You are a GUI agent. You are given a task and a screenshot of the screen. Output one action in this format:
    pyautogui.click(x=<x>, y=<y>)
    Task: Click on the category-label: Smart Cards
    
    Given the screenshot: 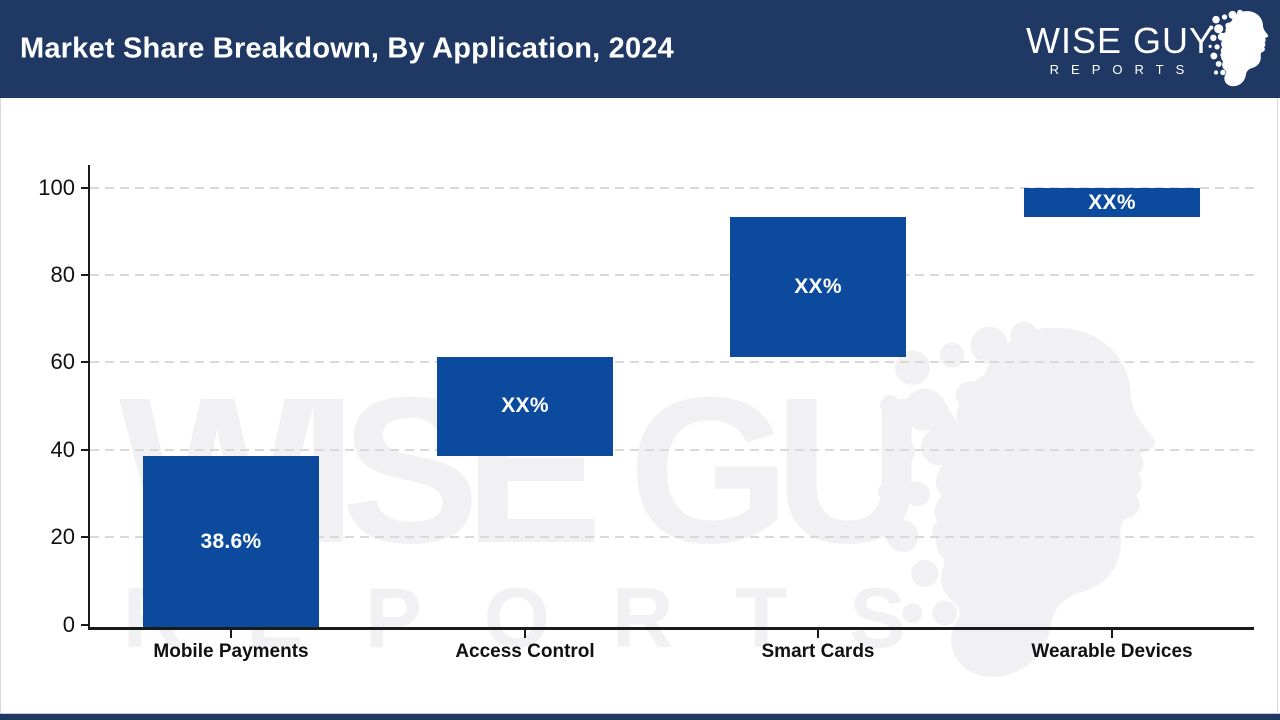 What is the action you would take?
    pyautogui.click(x=818, y=651)
    